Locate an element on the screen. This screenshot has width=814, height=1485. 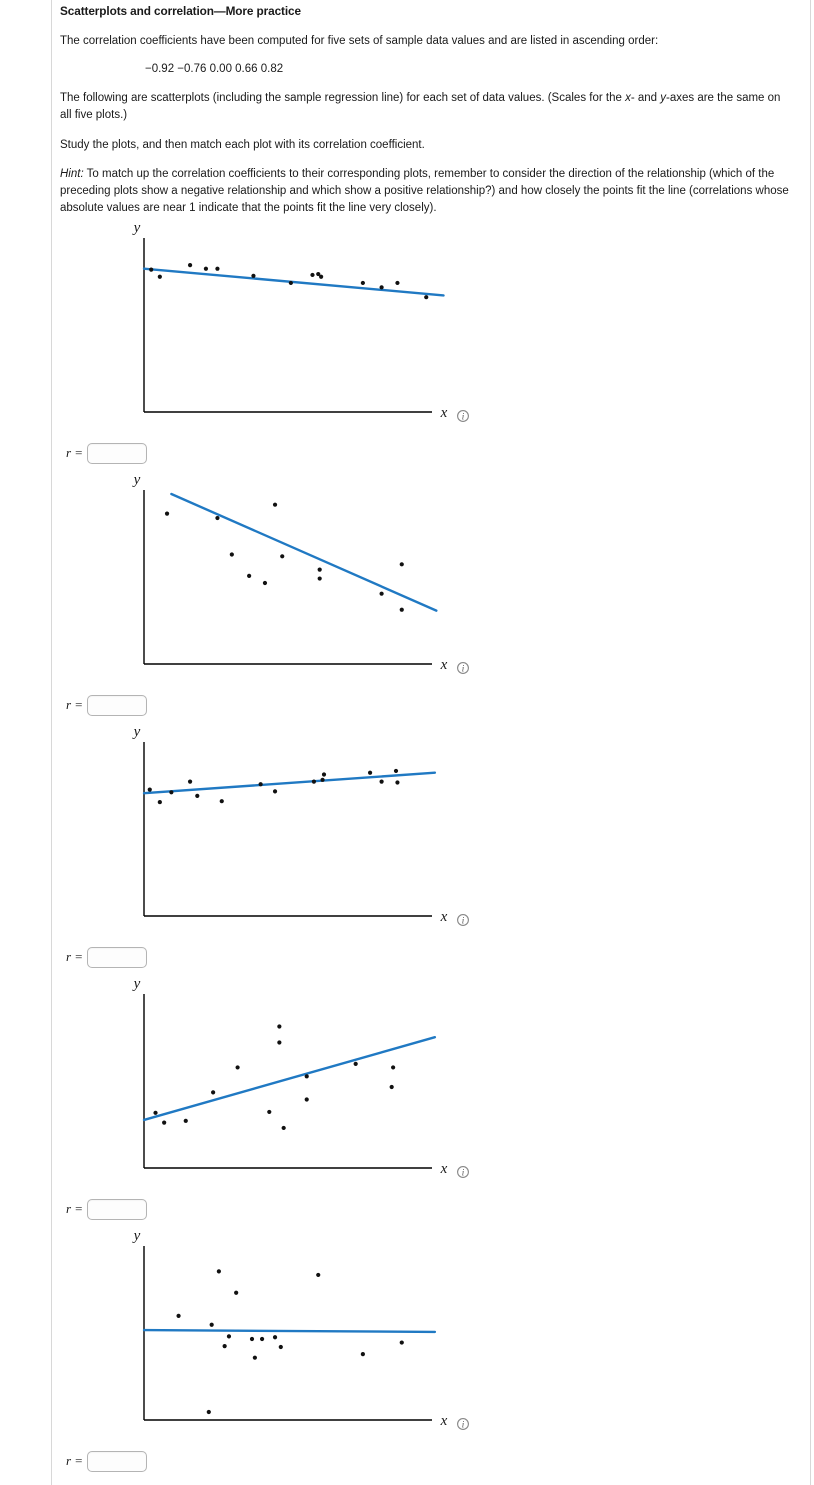
scatterplot-5: y x i is located at coordinates (300, 1329).